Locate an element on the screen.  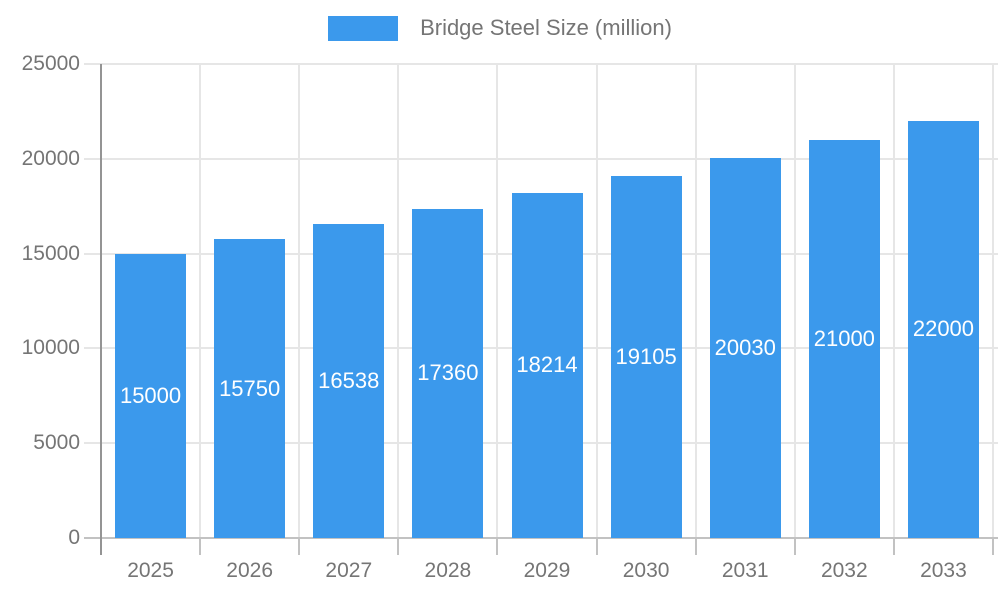
bar-value-label-2028: 17360 is located at coordinates (448, 373).